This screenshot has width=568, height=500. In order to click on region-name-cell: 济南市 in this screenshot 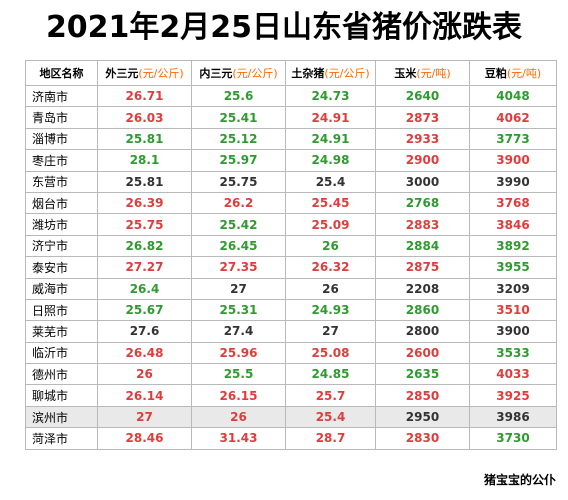, I will do `click(61, 96)`.